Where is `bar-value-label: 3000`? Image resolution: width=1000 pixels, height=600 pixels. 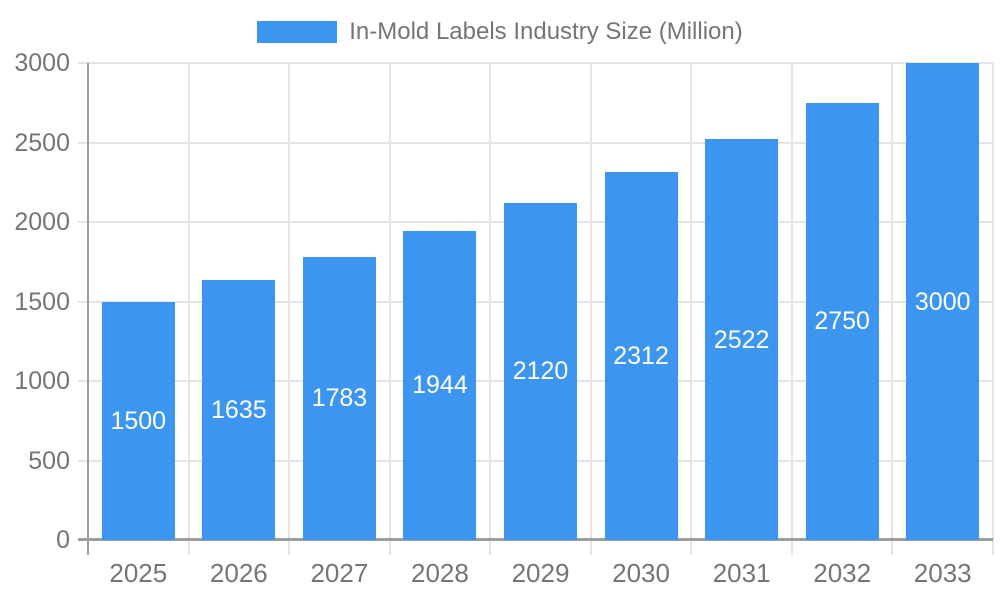 bar-value-label: 3000 is located at coordinates (942, 301).